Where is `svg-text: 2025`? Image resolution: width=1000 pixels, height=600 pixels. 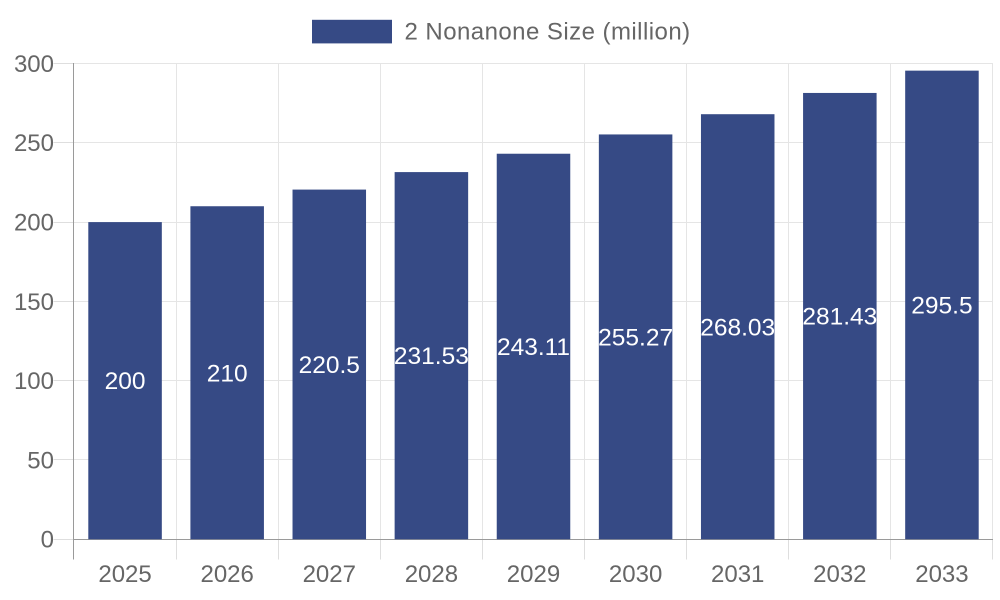 svg-text: 2025 is located at coordinates (124, 574).